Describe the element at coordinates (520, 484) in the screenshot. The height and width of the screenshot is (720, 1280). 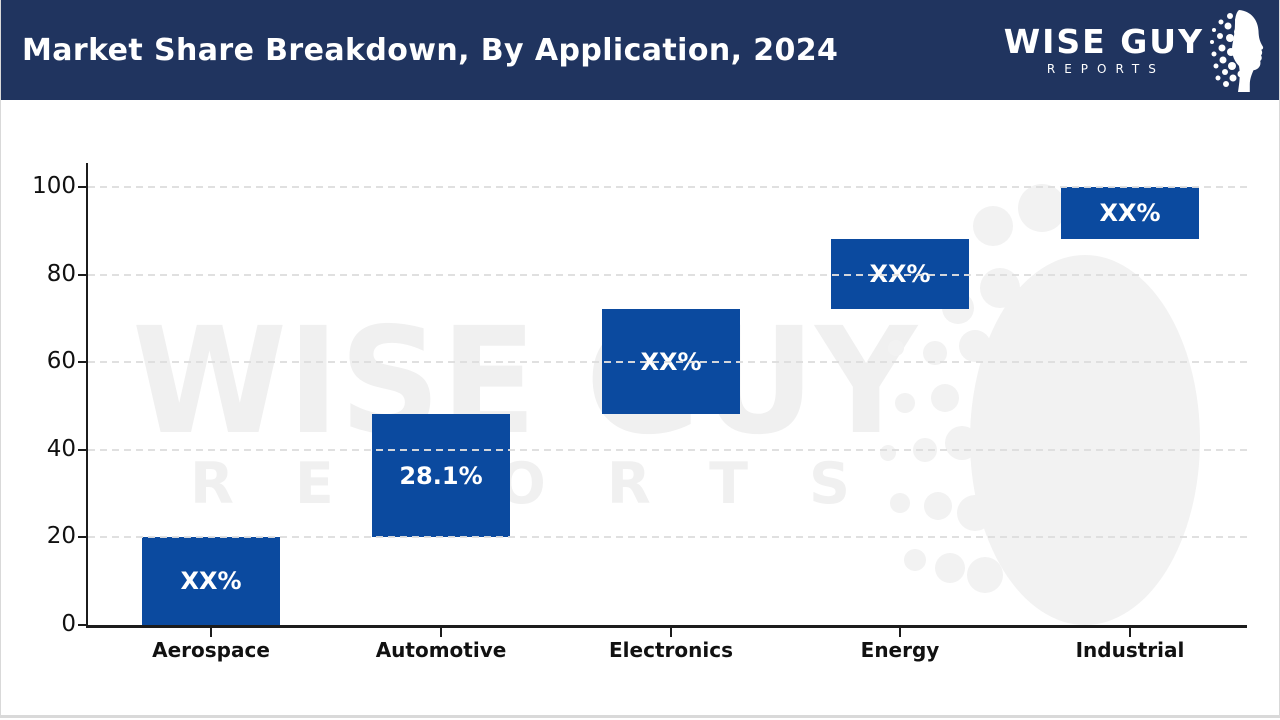
I see `watermark-subtitle-text: REPORTS` at that location.